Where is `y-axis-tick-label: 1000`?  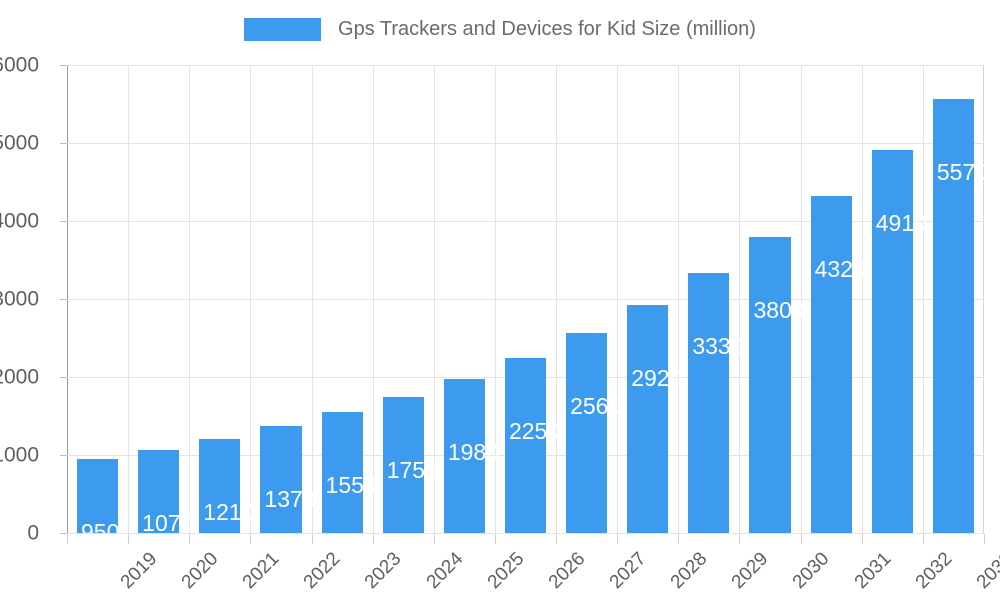
y-axis-tick-label: 1000 is located at coordinates (19, 455).